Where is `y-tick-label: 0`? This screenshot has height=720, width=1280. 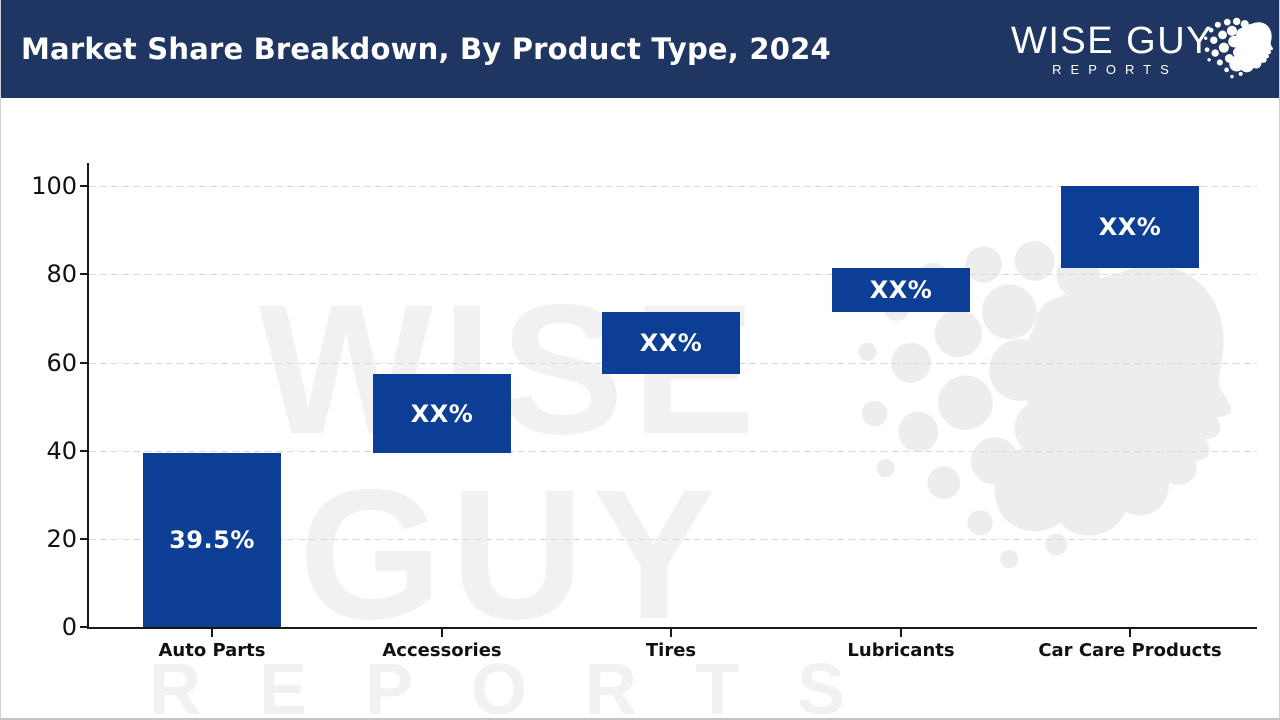
y-tick-label: 0 is located at coordinates (69, 627).